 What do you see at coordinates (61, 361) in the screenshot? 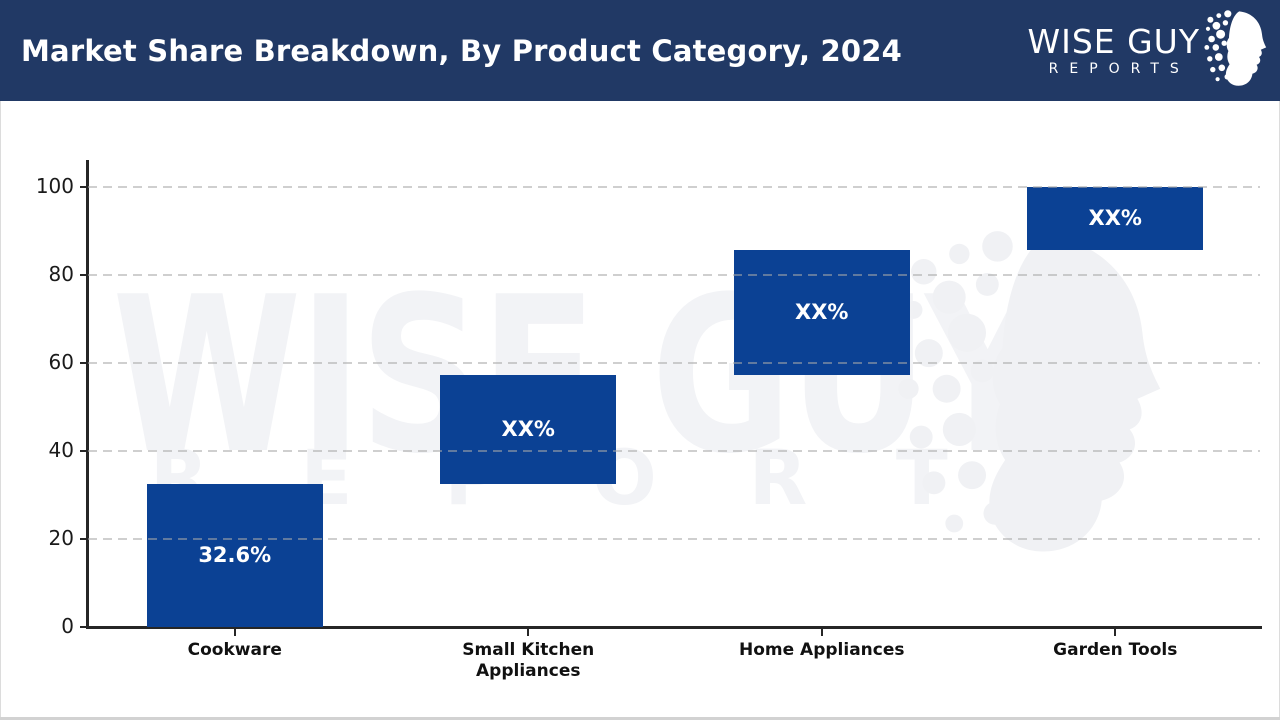
I see `y-axis-tick-label: 60` at bounding box center [61, 361].